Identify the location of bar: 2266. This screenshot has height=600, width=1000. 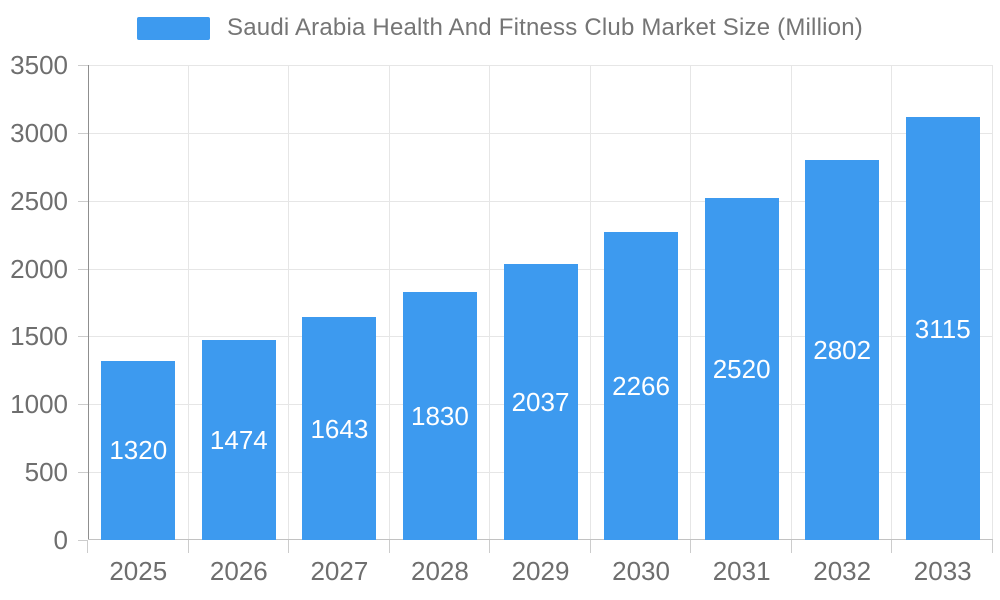
(641, 386).